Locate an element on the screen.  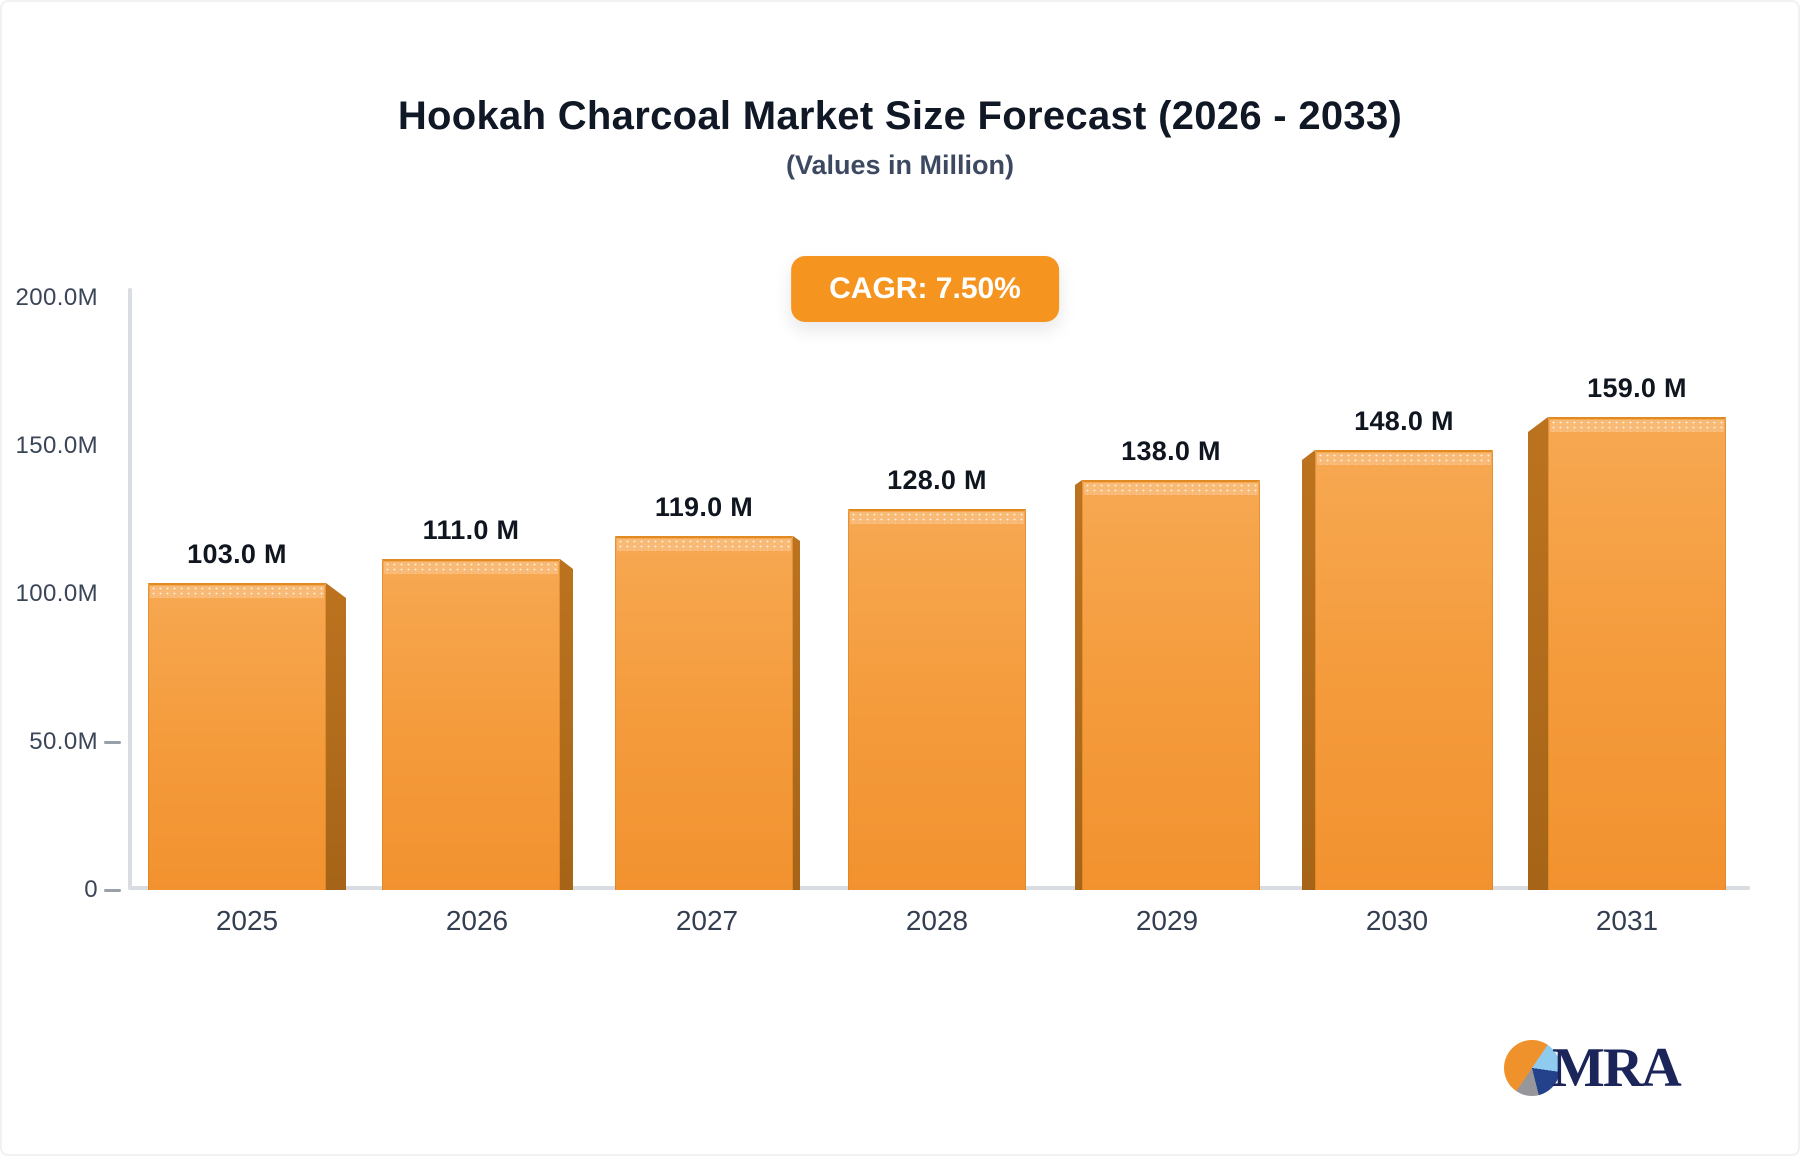
bar-value-label: 111.0 M is located at coordinates (471, 530).